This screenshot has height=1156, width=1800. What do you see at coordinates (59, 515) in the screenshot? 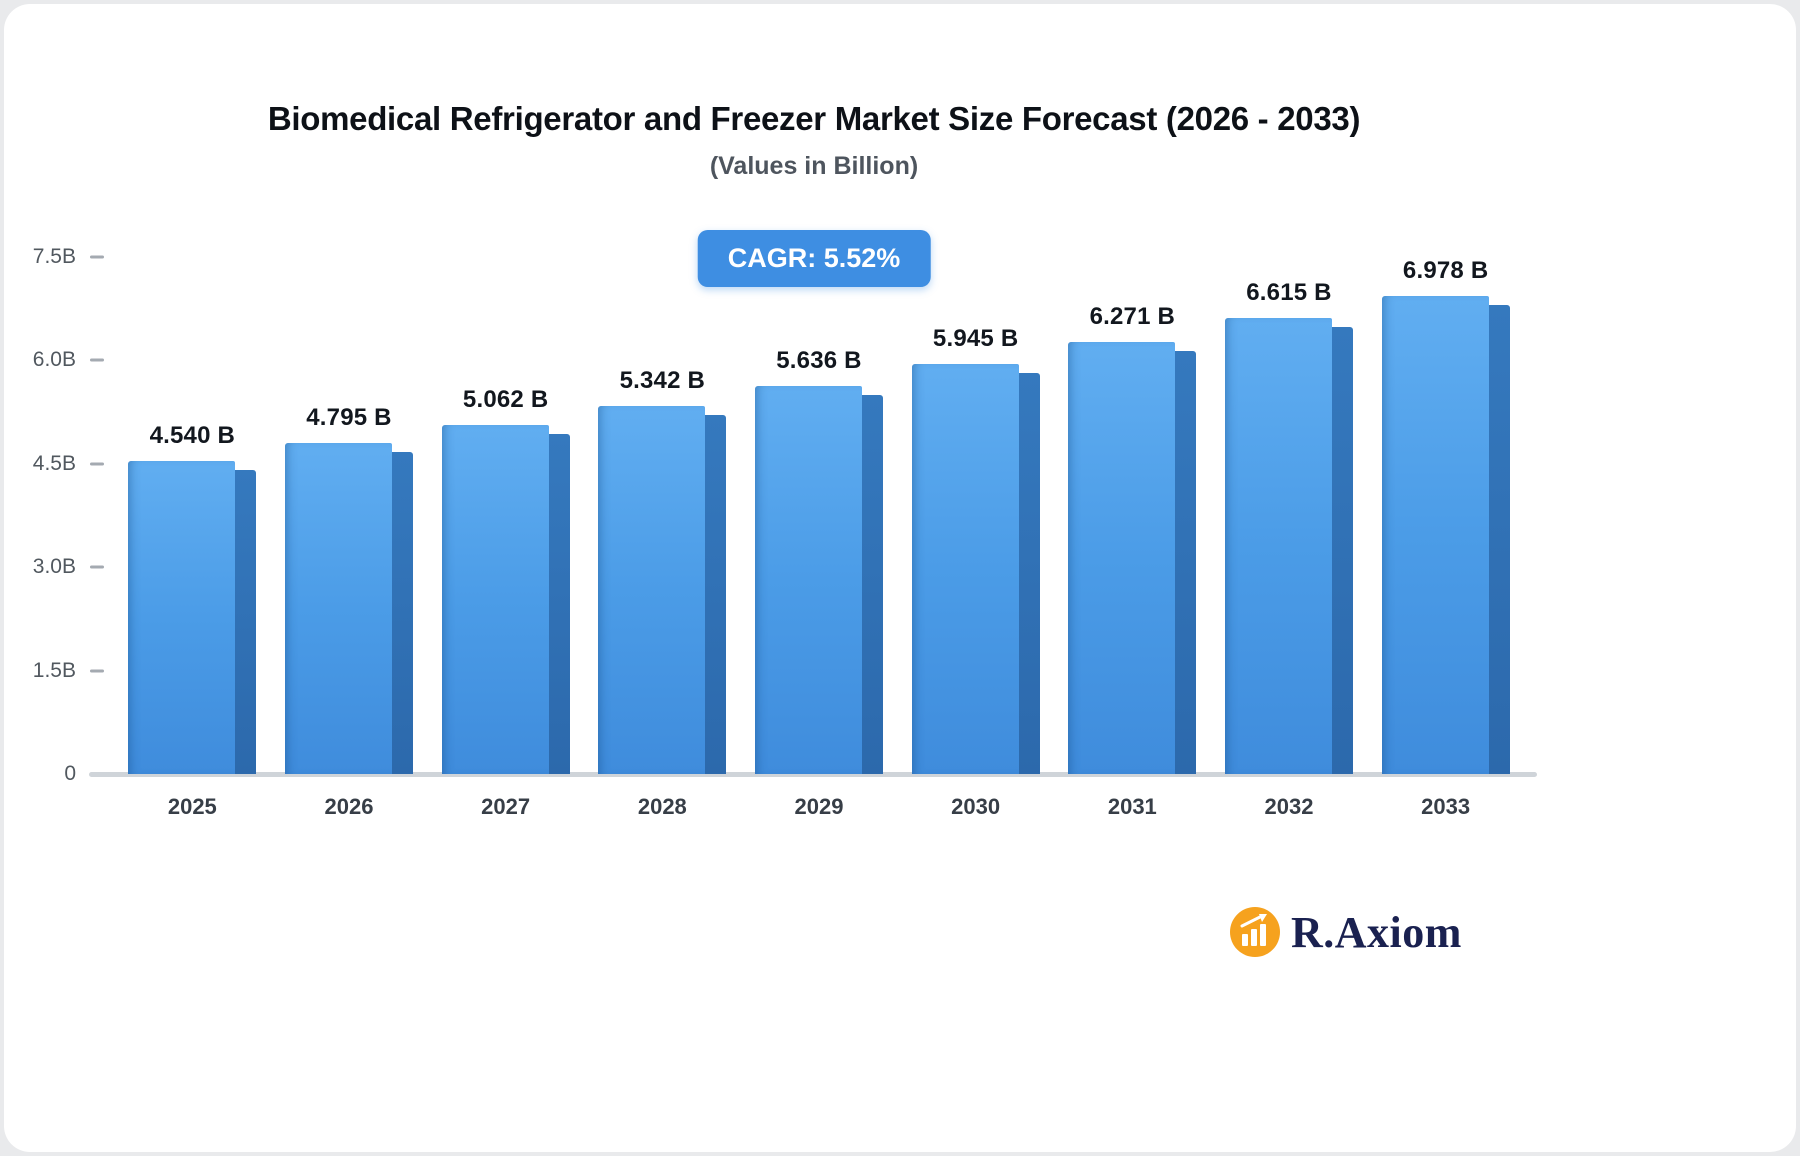
I see `y-axis: 7.5B 6.0B 4.5B 3.0B 1.5B 0` at bounding box center [59, 515].